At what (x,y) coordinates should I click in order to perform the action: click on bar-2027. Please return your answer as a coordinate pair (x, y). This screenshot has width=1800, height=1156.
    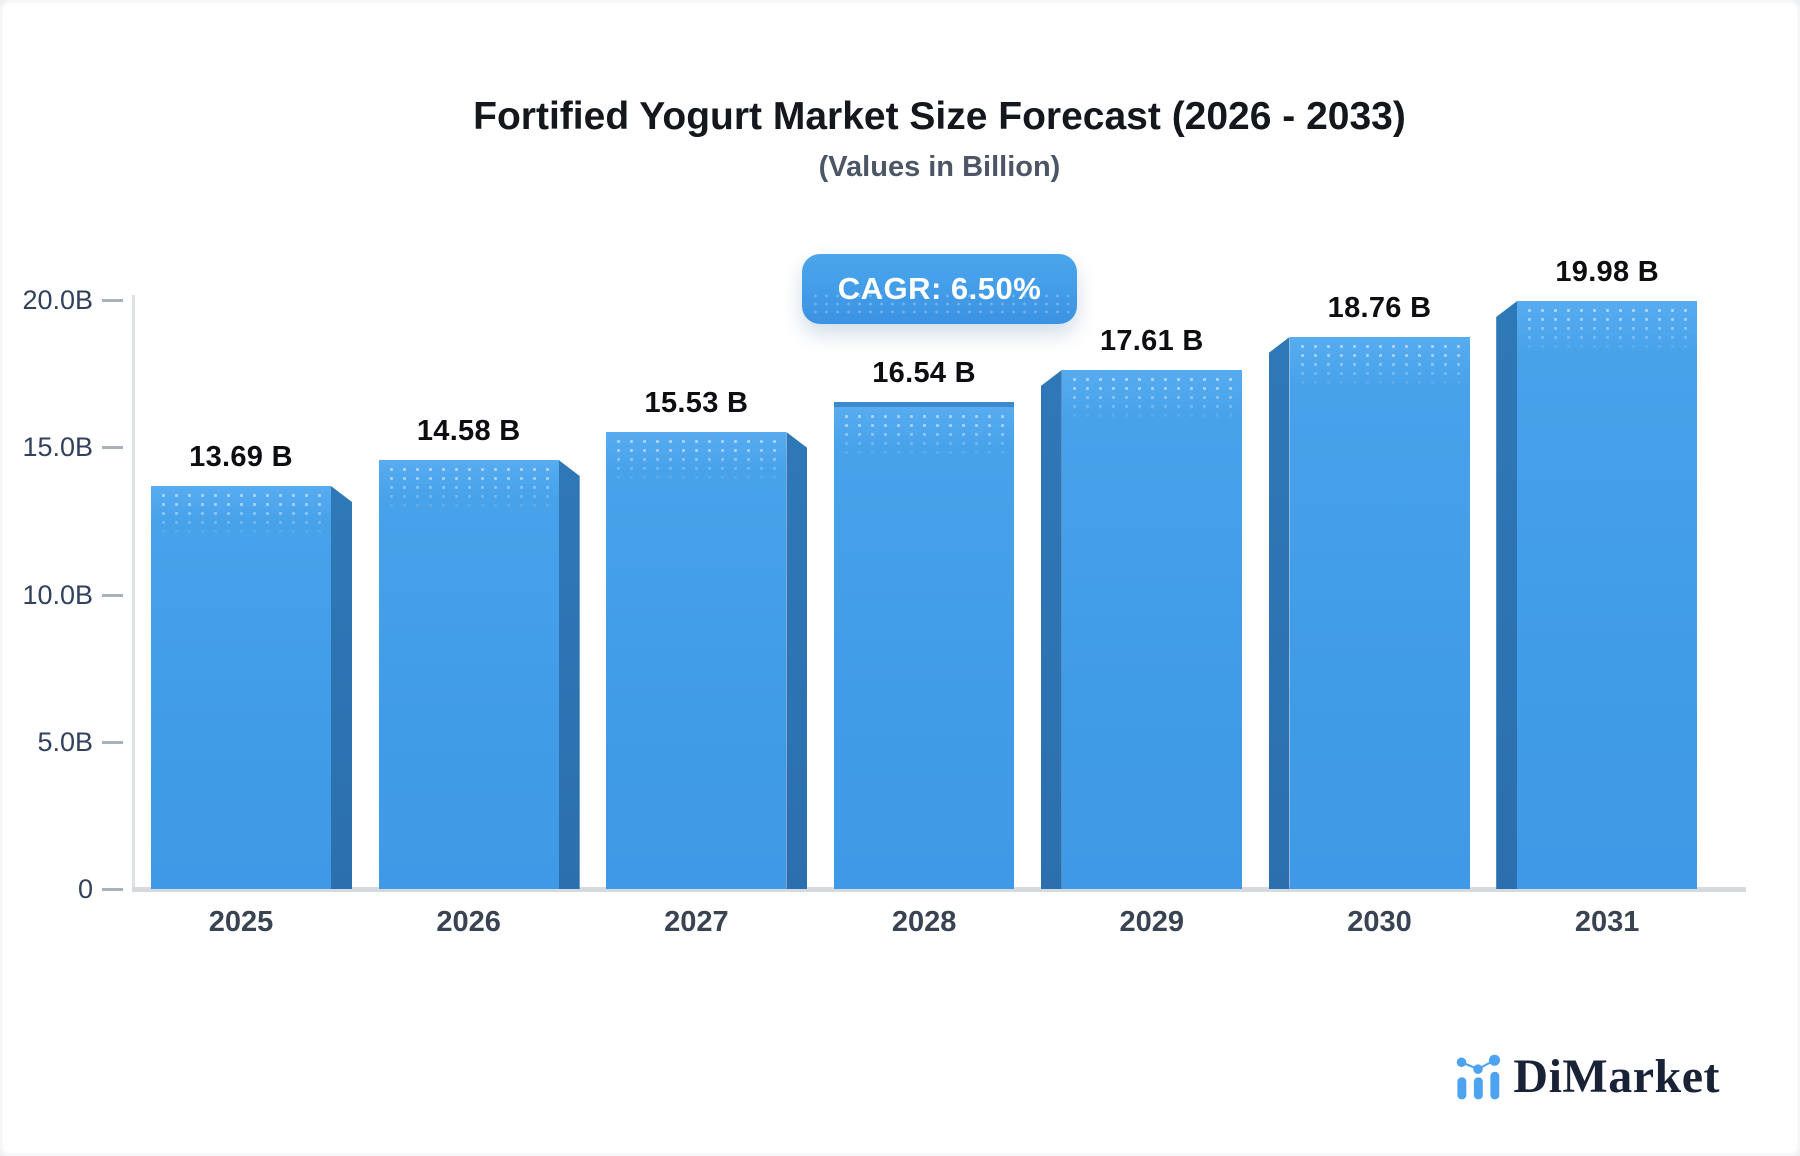
    Looking at the image, I should click on (707, 660).